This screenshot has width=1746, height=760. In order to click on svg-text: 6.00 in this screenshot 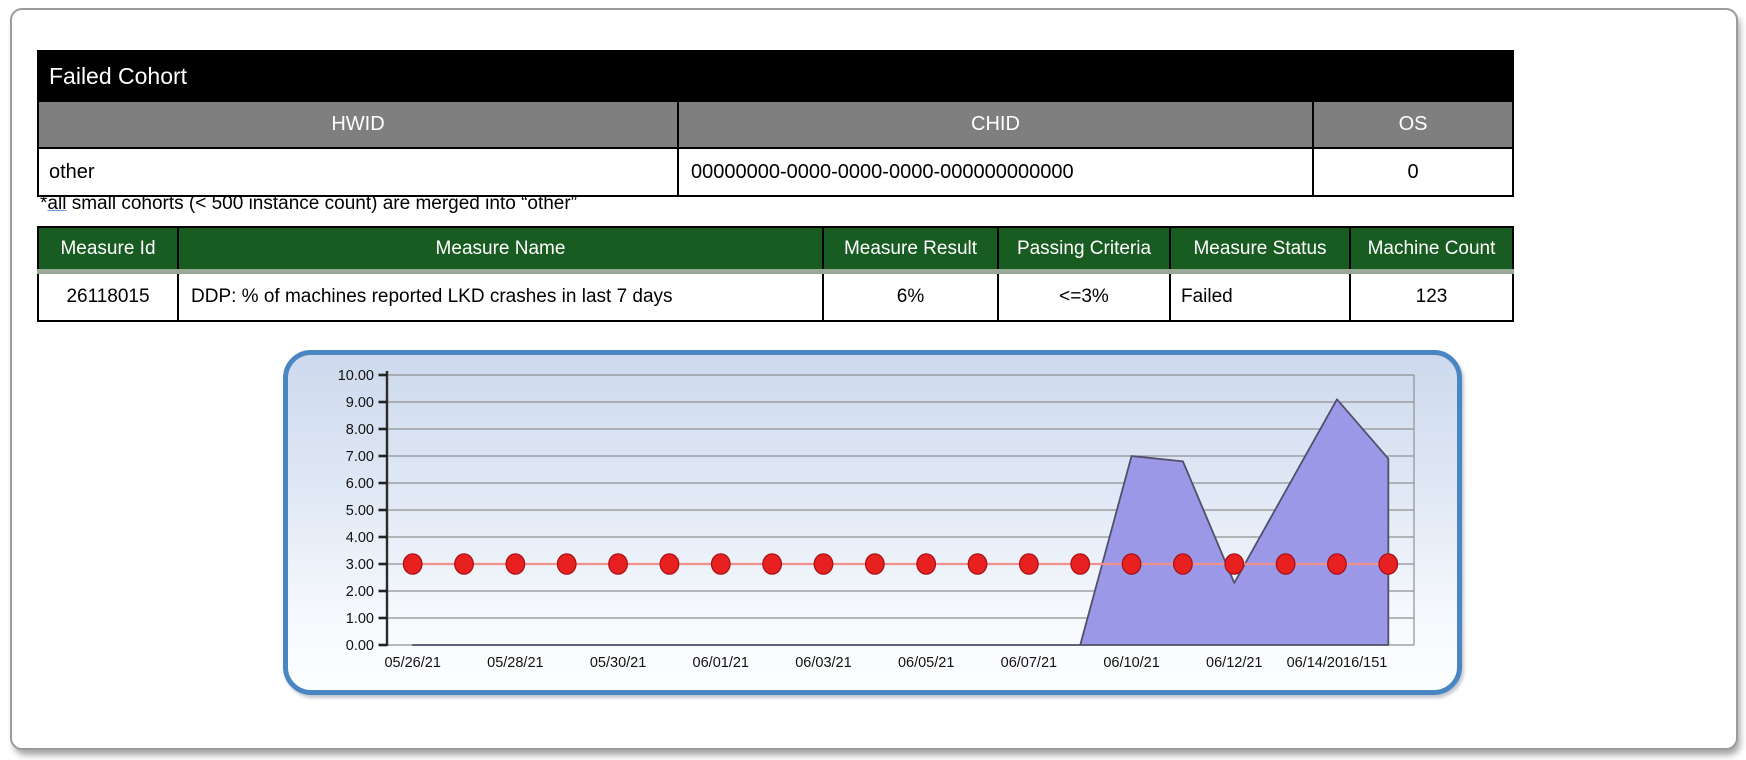, I will do `click(360, 484)`.